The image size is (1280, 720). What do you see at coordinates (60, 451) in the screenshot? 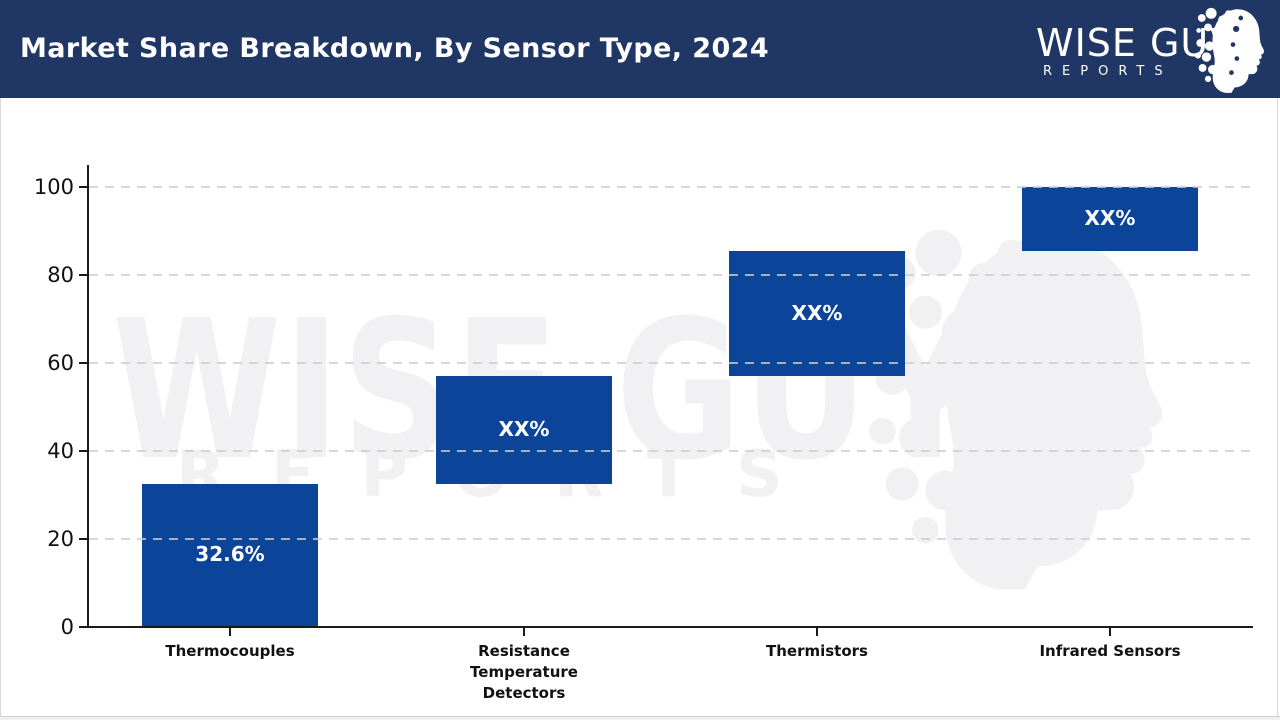
I see `y-tick-label-40: 40` at bounding box center [60, 451].